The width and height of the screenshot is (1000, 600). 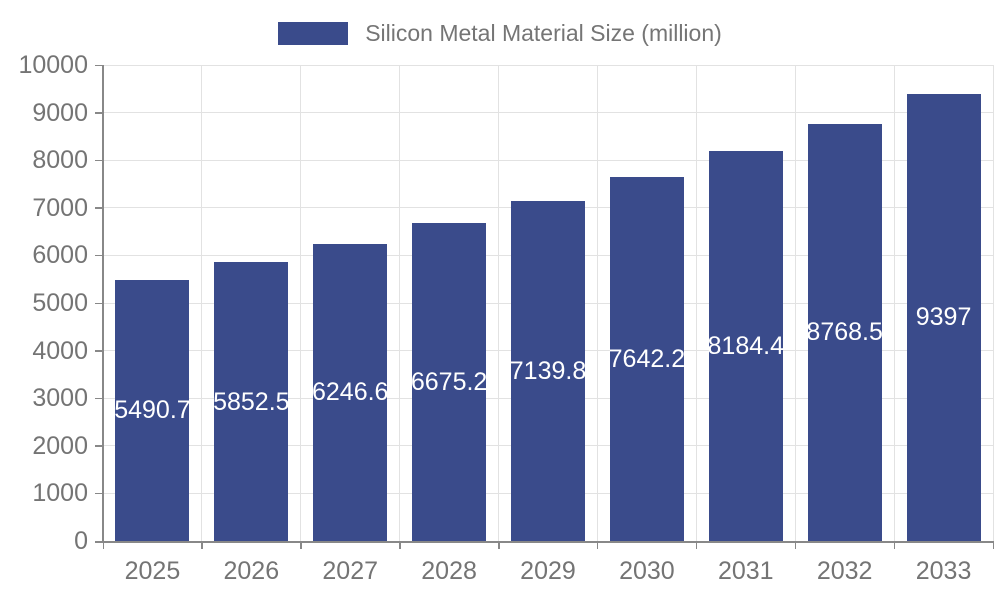 I want to click on x-axis-tick-label: 2025, so click(x=152, y=571).